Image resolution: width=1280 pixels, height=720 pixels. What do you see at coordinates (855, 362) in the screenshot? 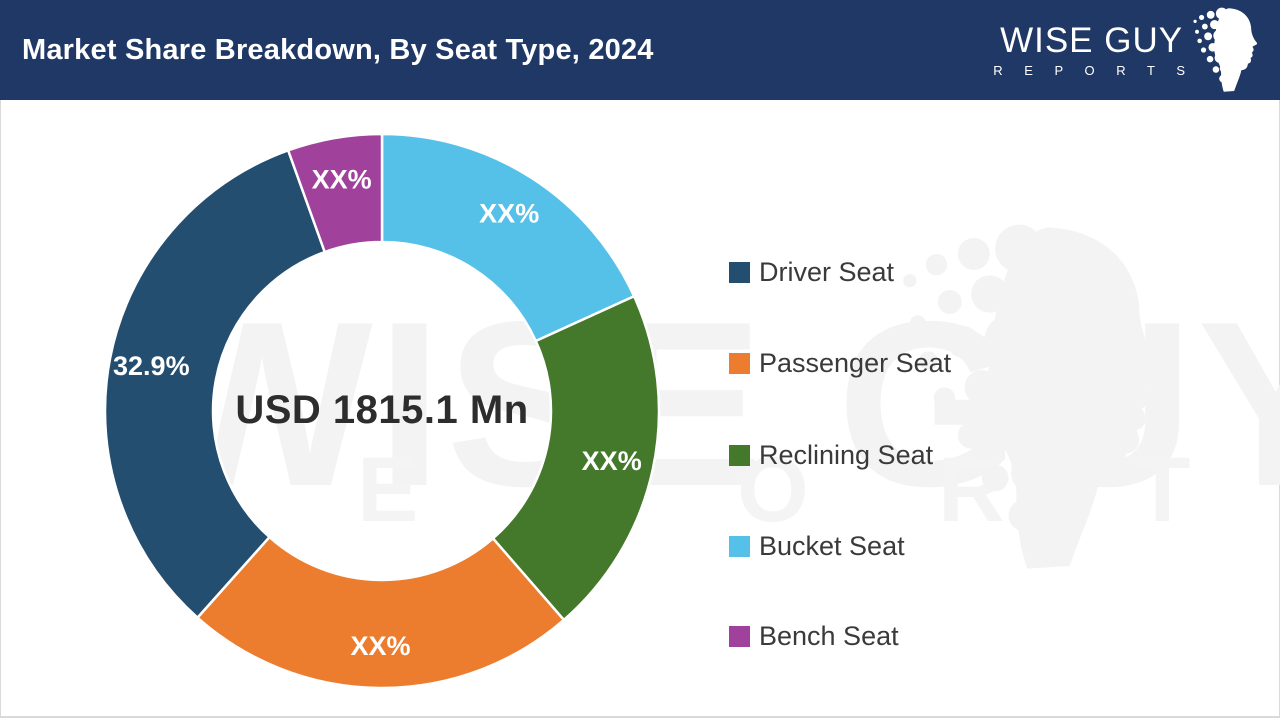
I see `legend-label: Passenger Seat` at bounding box center [855, 362].